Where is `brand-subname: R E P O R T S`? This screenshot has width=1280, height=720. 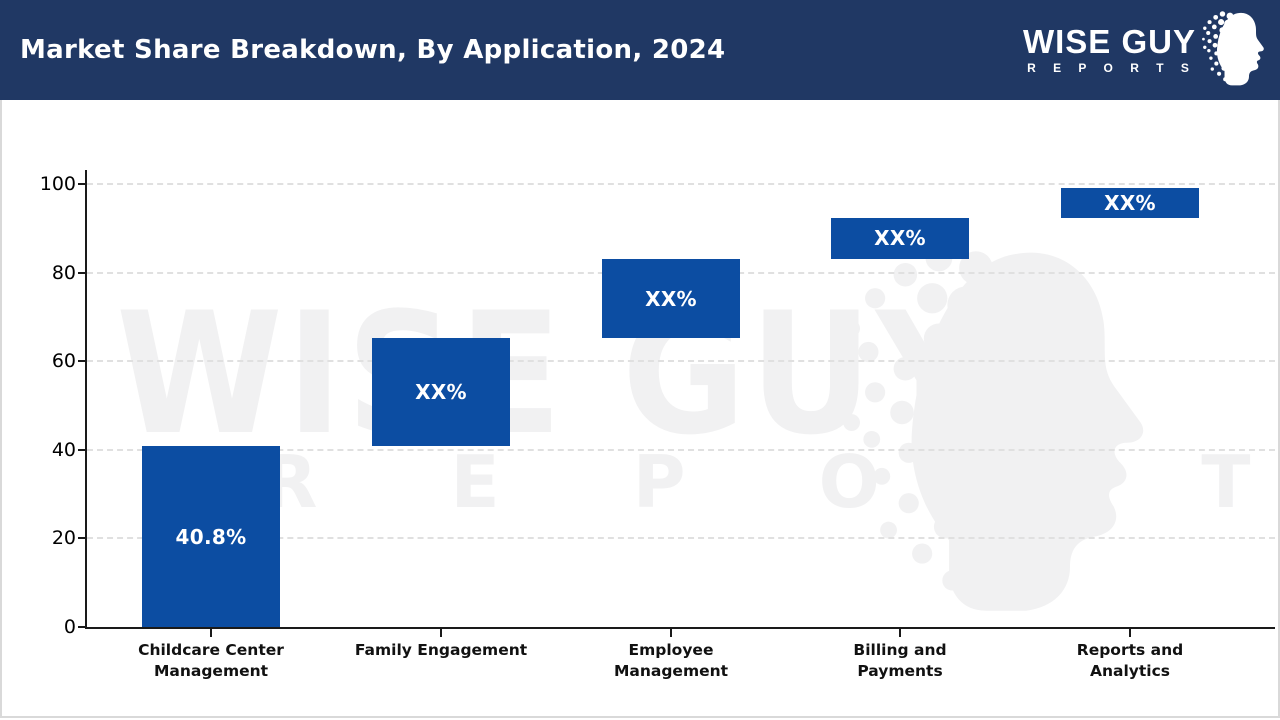 brand-subname: R E P O R T S is located at coordinates (1111, 67).